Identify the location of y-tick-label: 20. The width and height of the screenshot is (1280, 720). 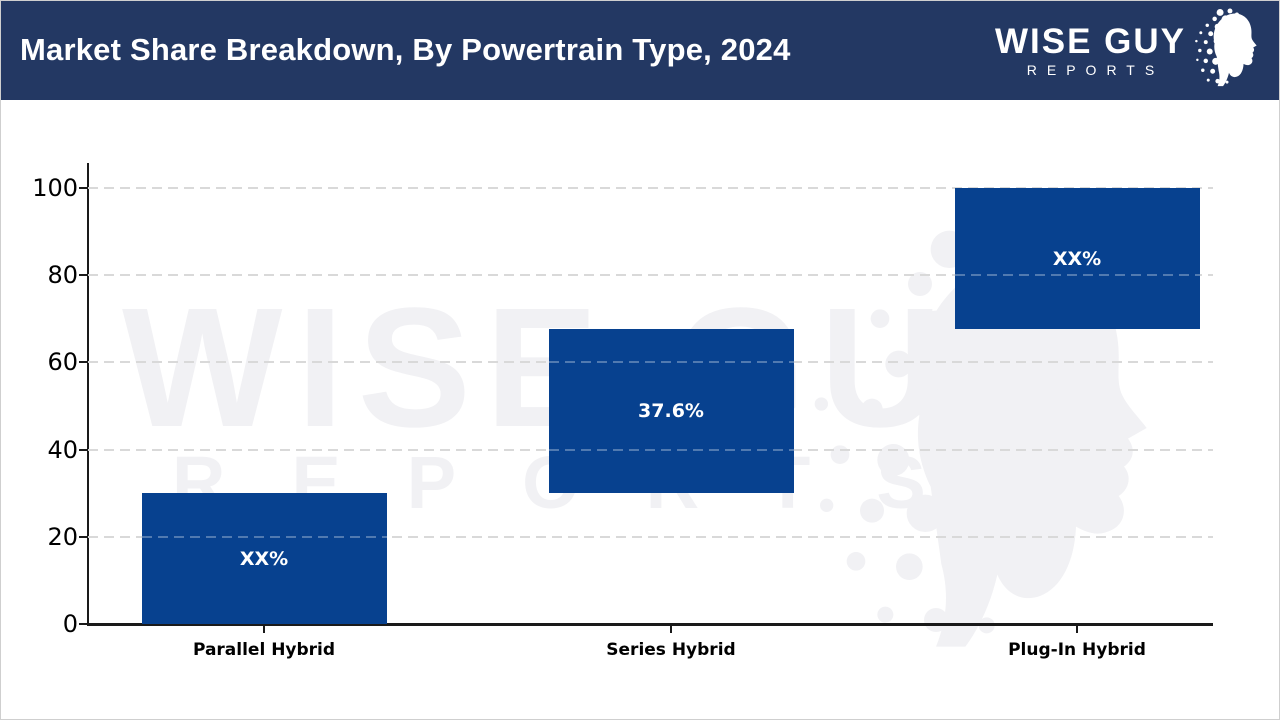
(62, 536).